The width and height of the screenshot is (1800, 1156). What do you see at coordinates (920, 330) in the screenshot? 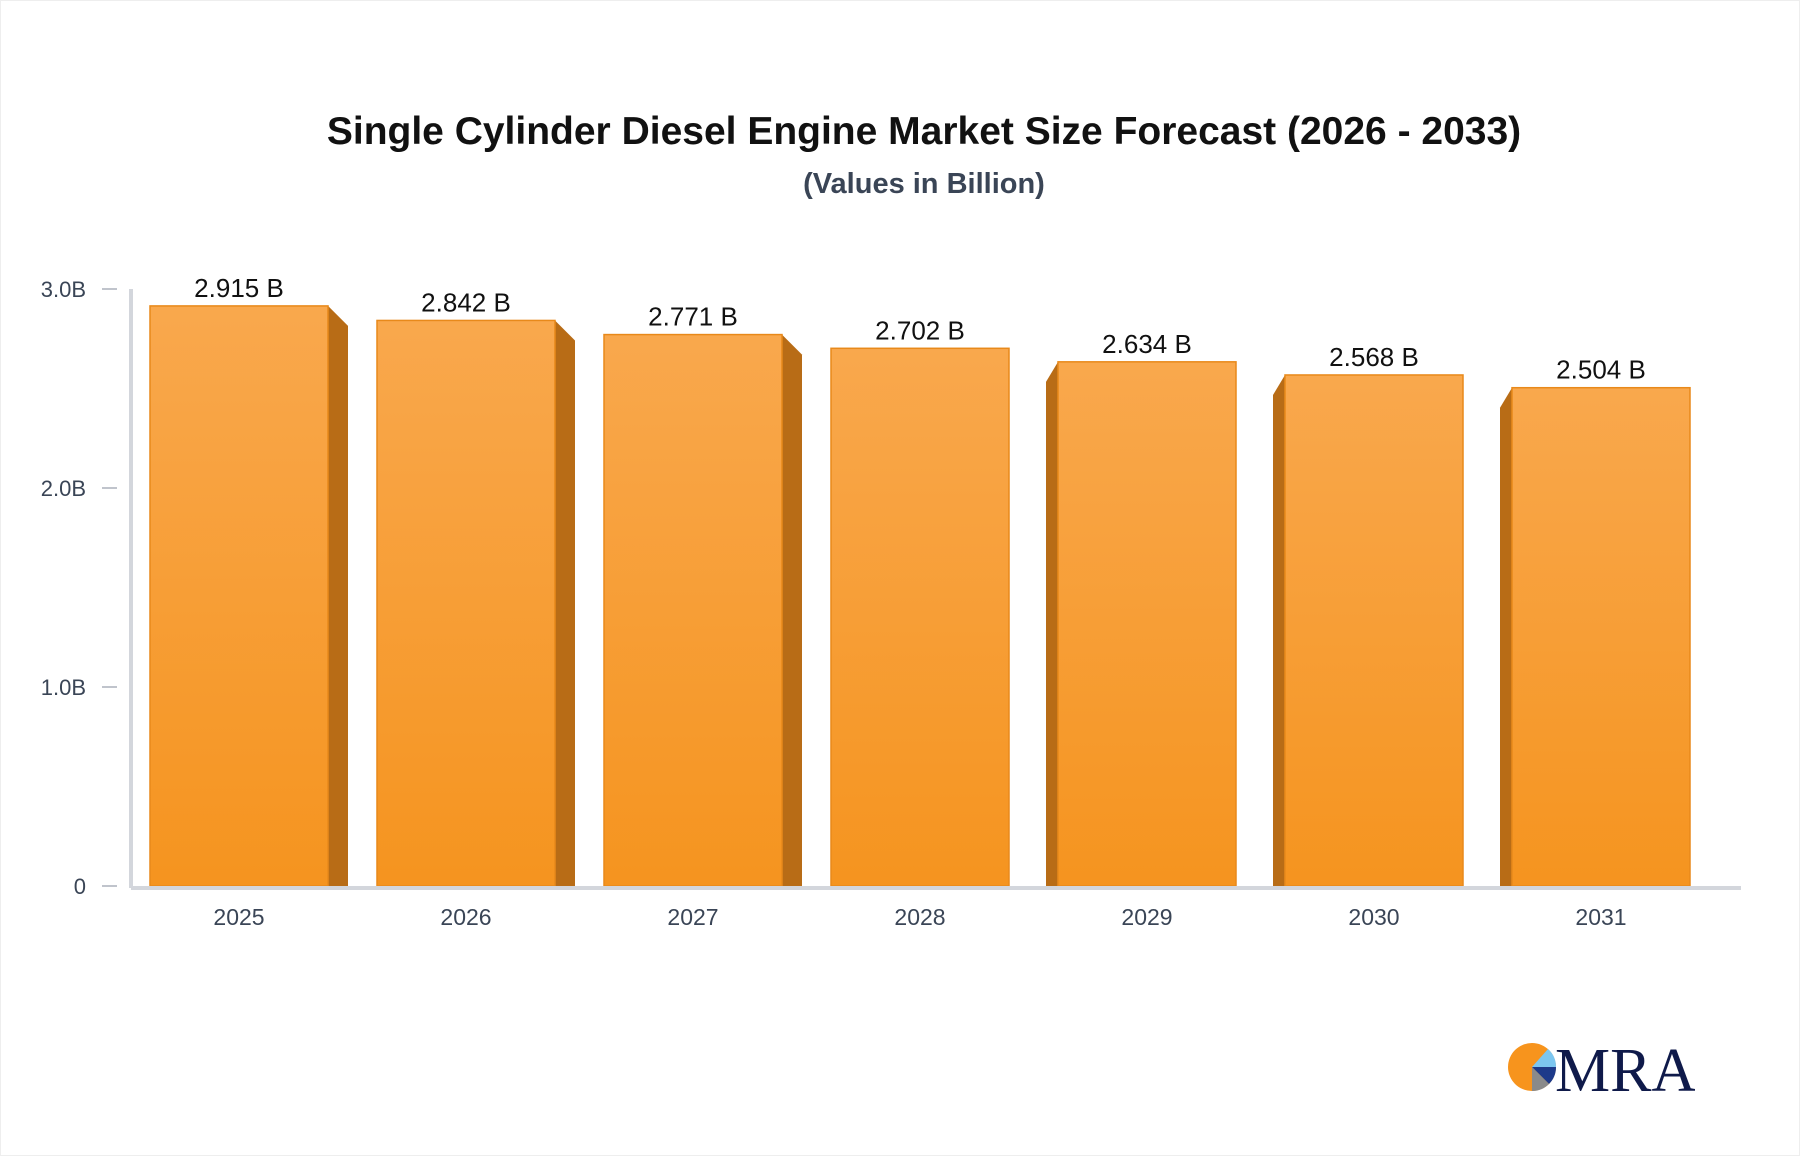
I see `data-label: 2.702 B` at bounding box center [920, 330].